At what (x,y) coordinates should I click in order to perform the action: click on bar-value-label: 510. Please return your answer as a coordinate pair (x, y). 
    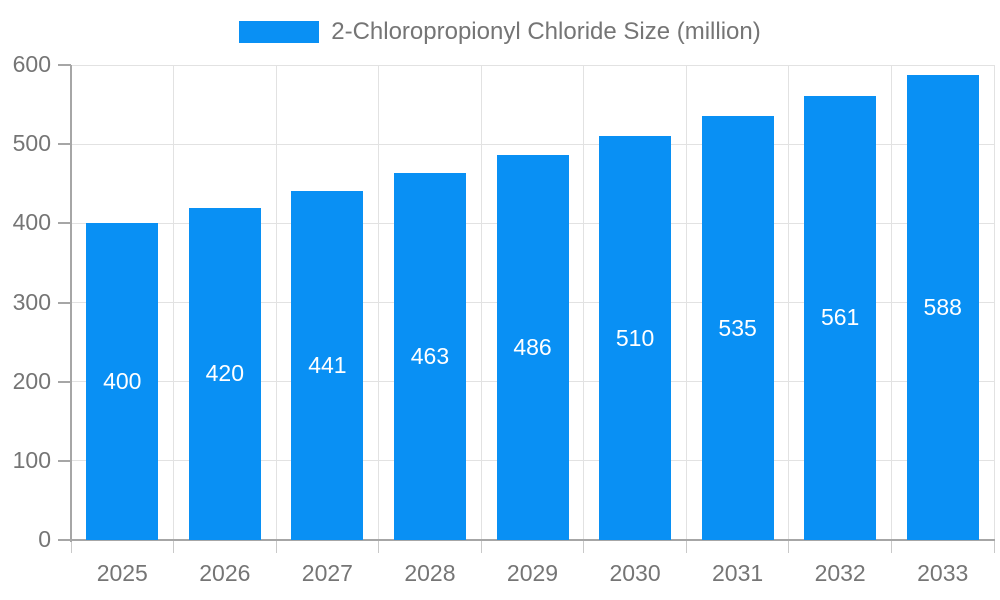
    Looking at the image, I should click on (635, 337).